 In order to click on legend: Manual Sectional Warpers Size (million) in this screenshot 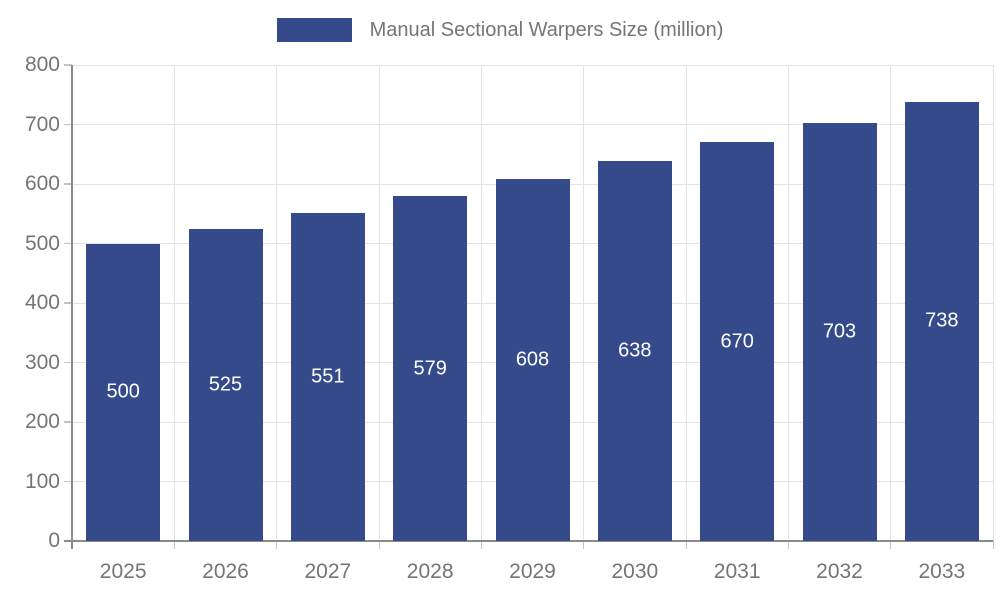, I will do `click(500, 30)`.